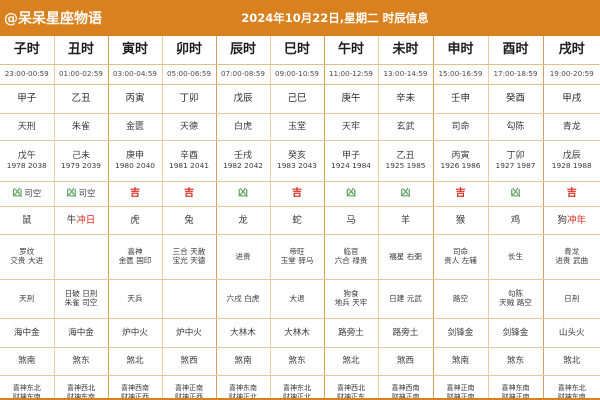 The height and width of the screenshot is (400, 600). I want to click on lucky-direction-line: 喜神西南, so click(135, 387).